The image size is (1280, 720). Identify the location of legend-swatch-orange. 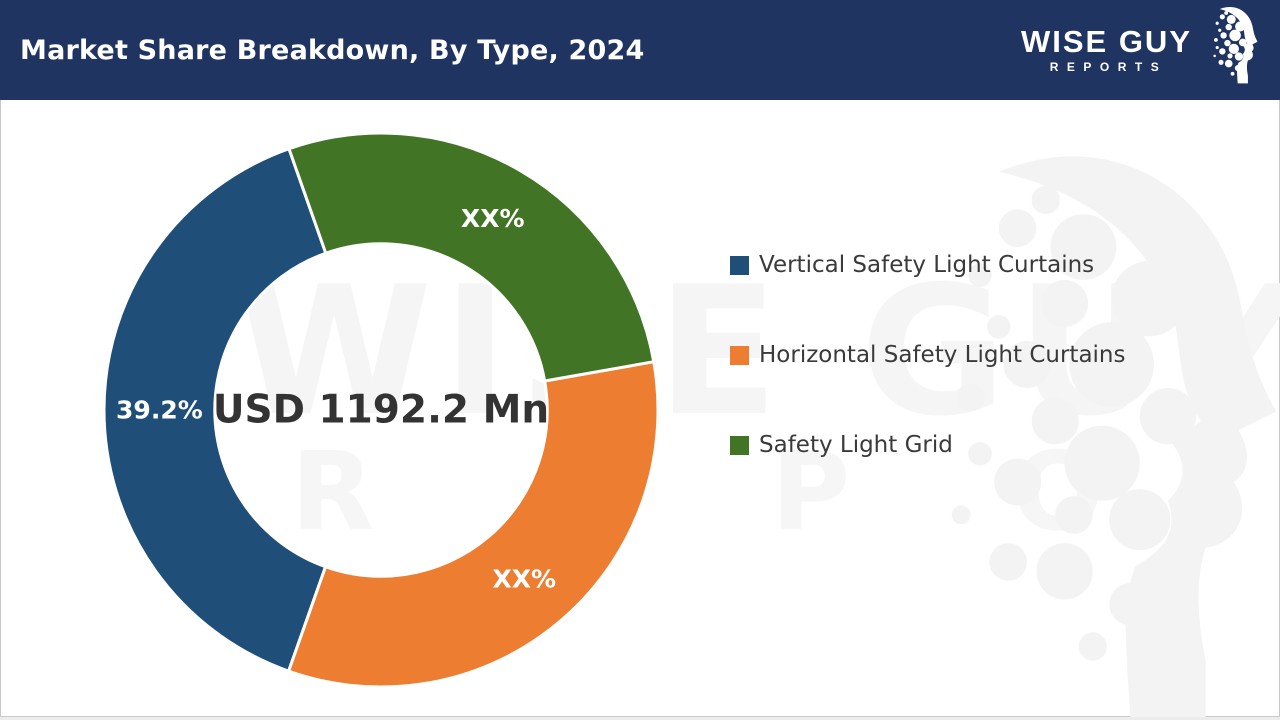
(739, 355).